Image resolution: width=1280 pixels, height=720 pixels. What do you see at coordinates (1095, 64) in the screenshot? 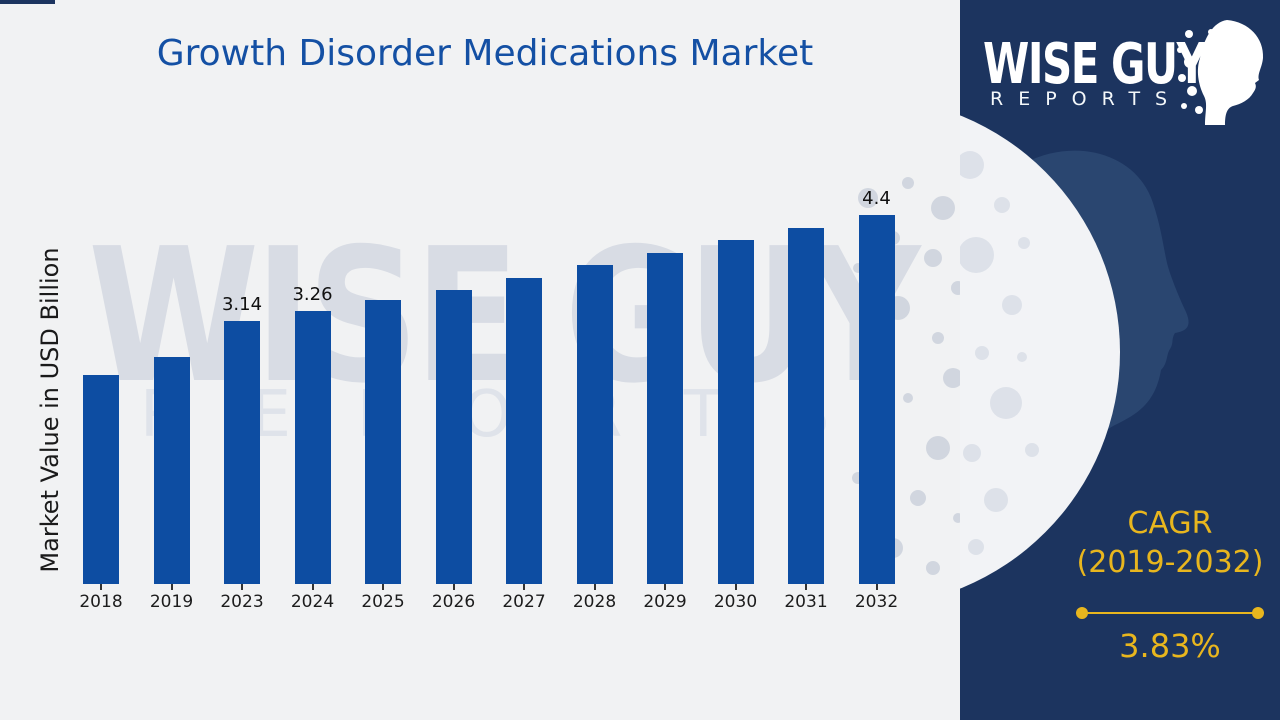
I see `logo-wiseguy-text: WISE GUY` at bounding box center [1095, 64].